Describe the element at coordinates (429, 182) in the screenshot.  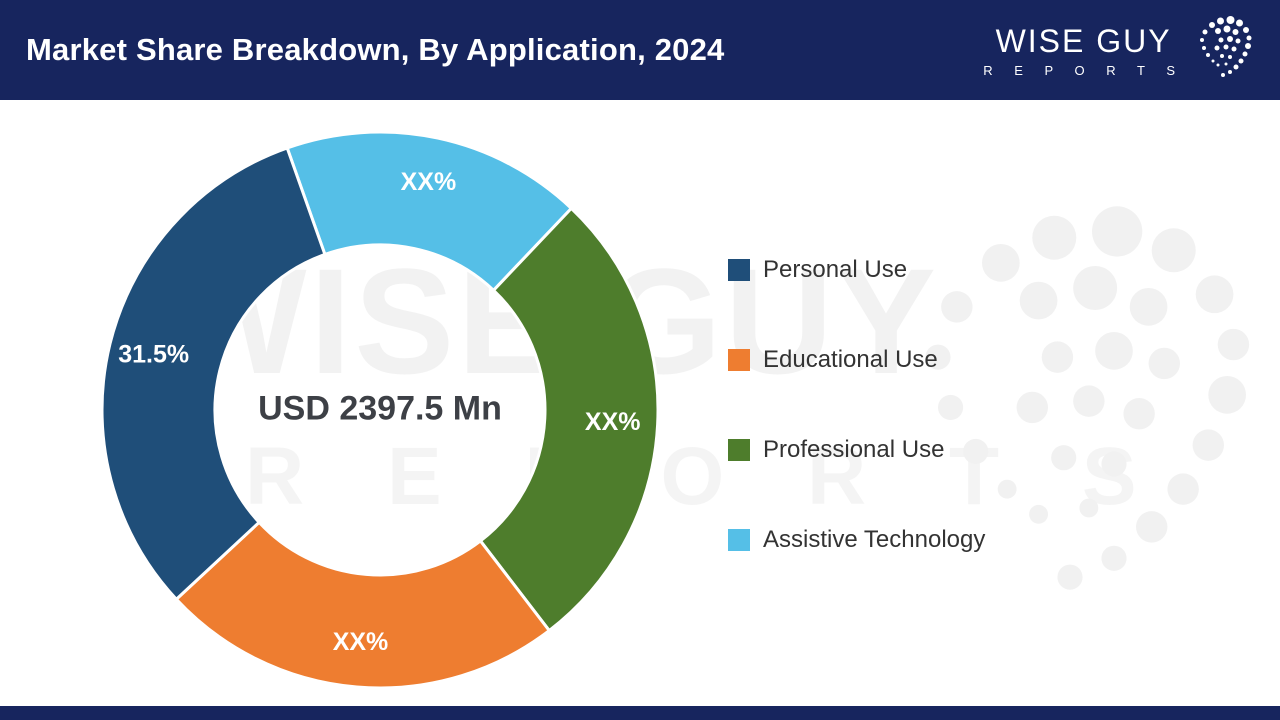
I see `donut-label-assistive-technology: XX%` at that location.